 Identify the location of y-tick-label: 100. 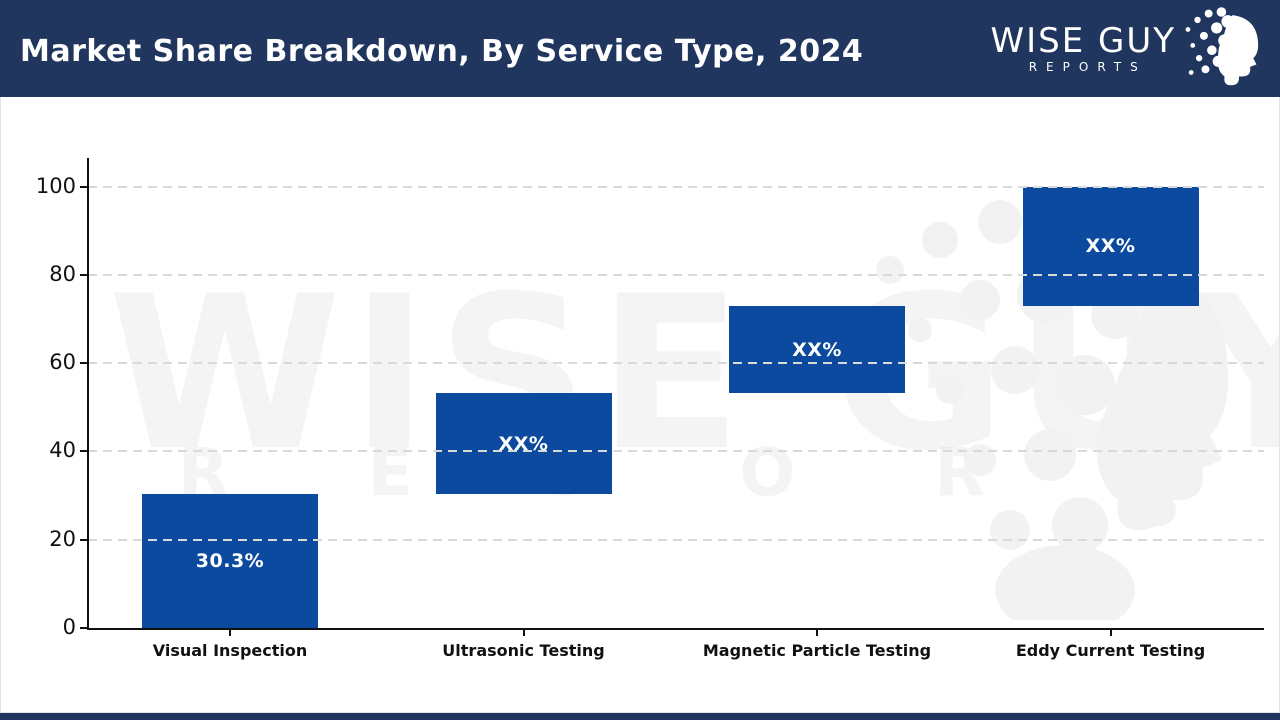
(55, 185).